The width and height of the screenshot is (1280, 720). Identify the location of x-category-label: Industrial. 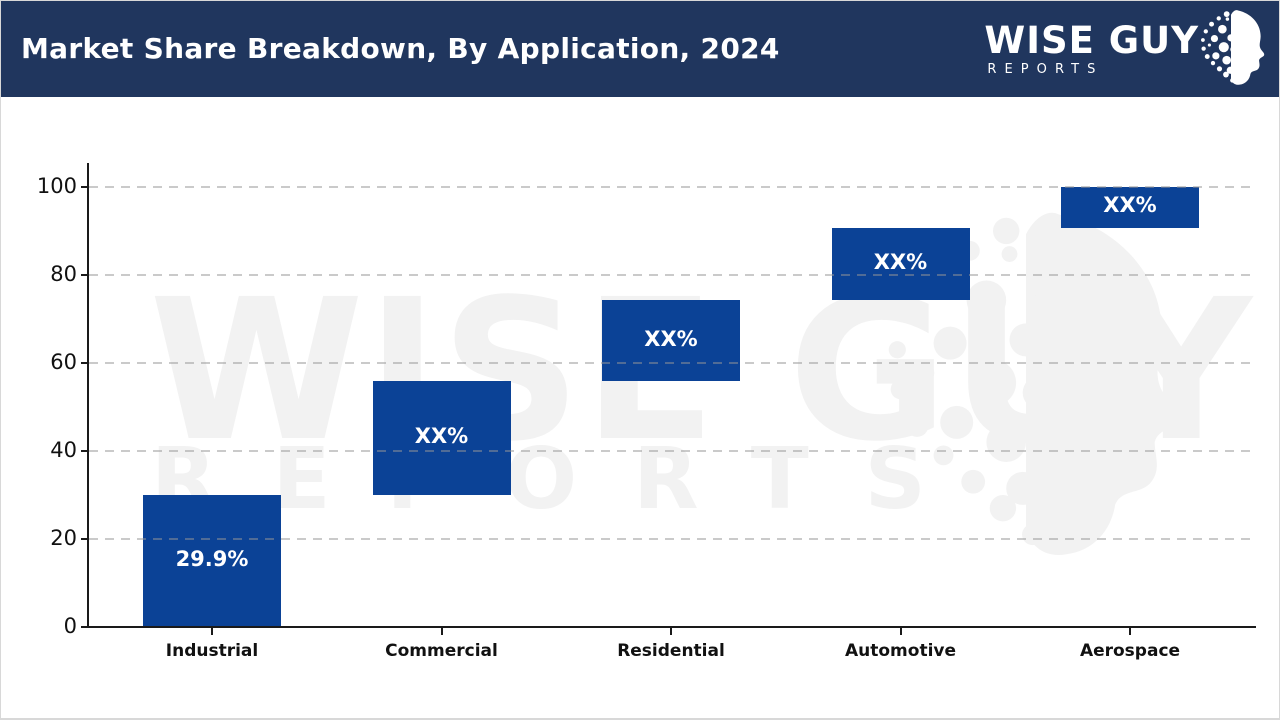
(212, 651).